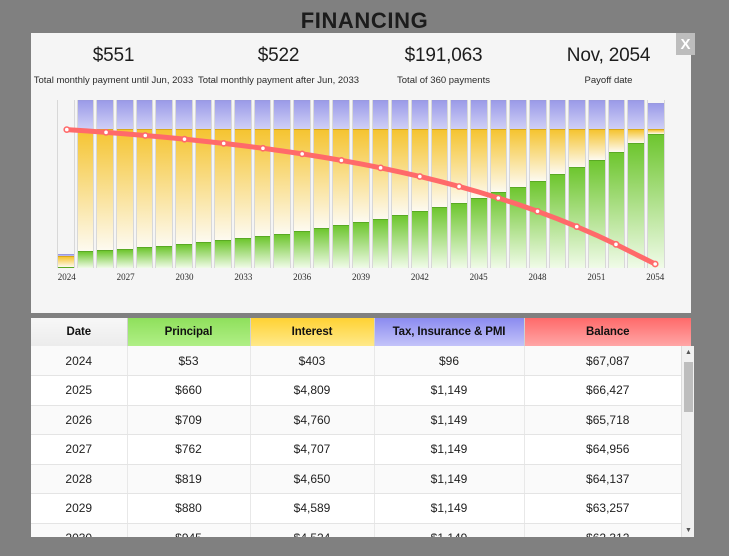  I want to click on column-header-date: Date, so click(79, 332).